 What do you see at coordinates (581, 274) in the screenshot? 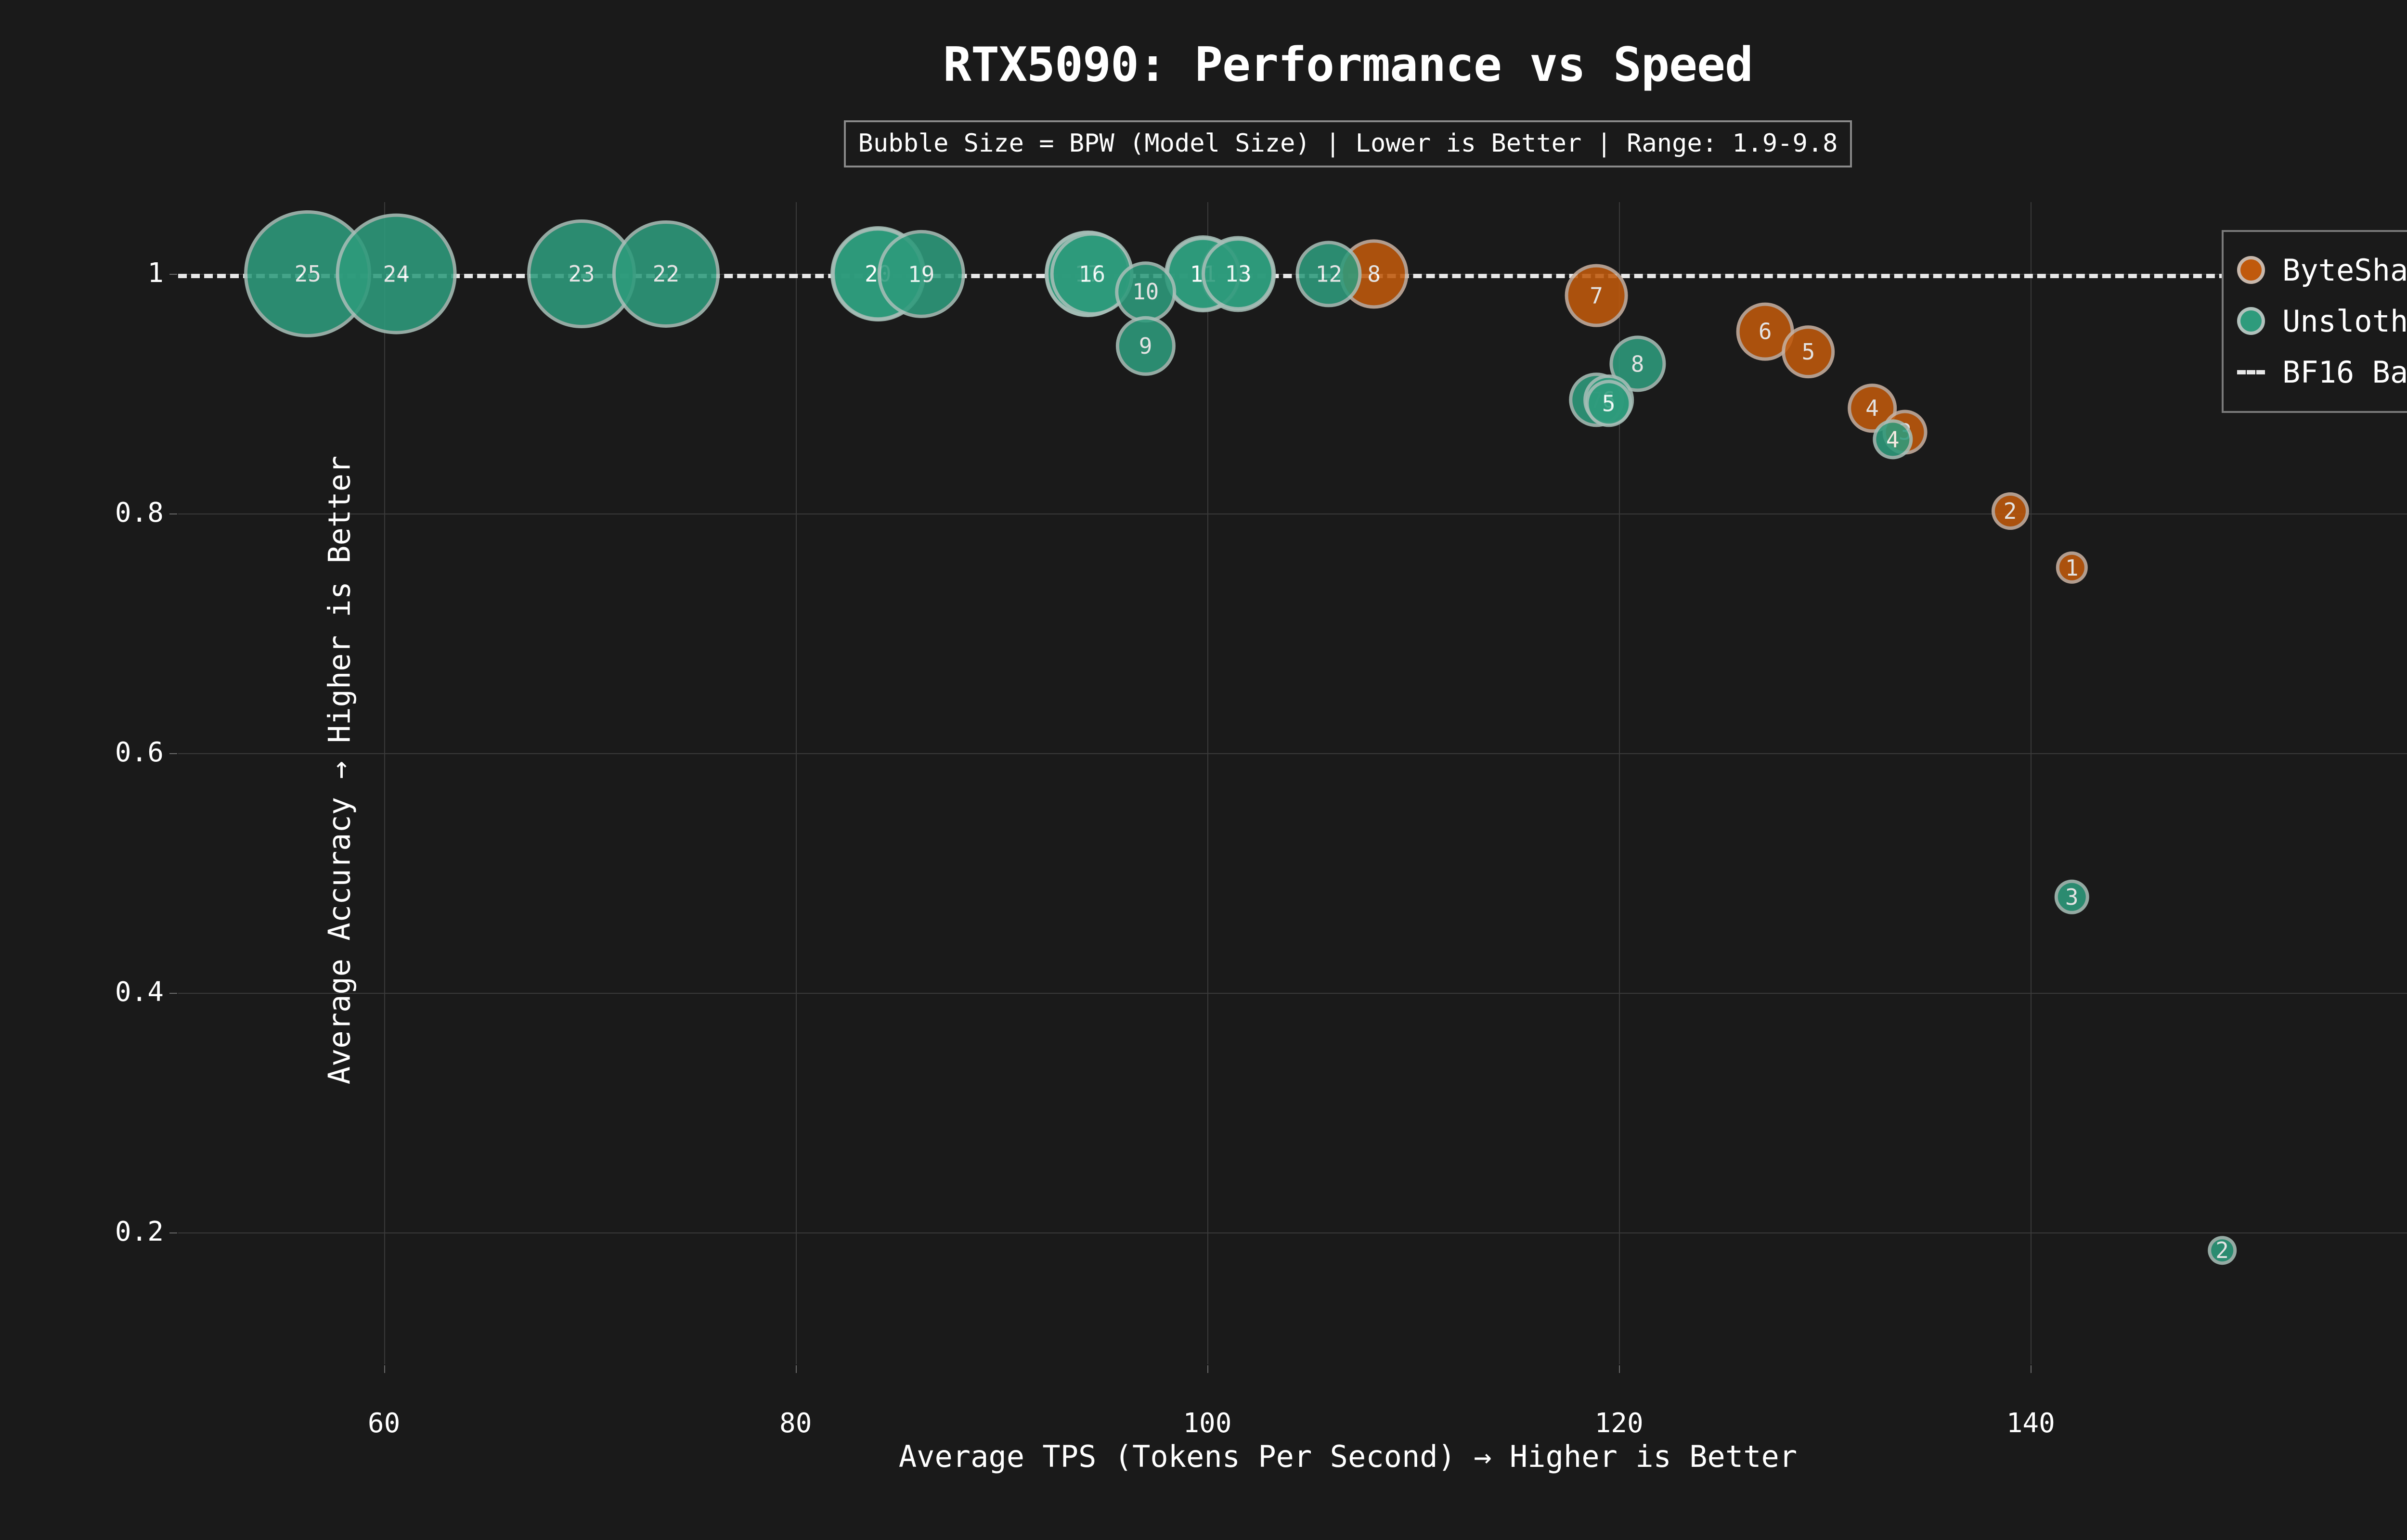
I see `bubble-label: 23` at bounding box center [581, 274].